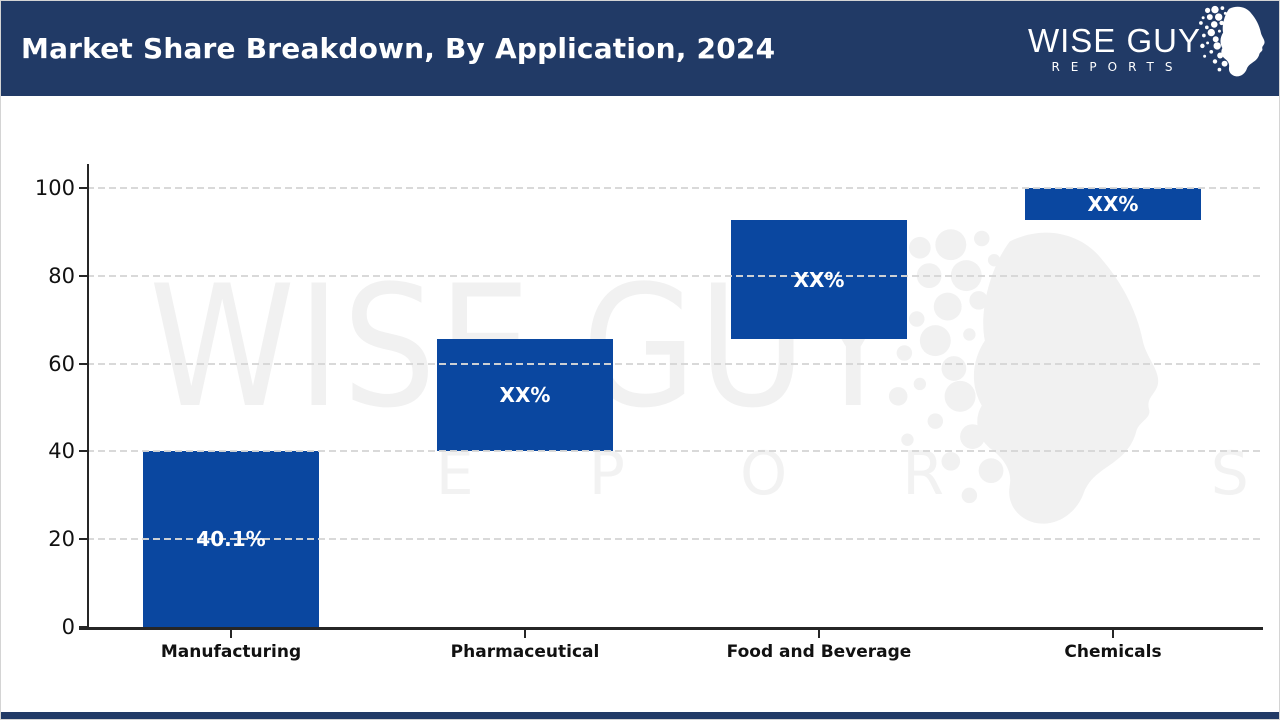 The width and height of the screenshot is (1280, 720). I want to click on brand-logo-sub: REPORTS, so click(1117, 67).